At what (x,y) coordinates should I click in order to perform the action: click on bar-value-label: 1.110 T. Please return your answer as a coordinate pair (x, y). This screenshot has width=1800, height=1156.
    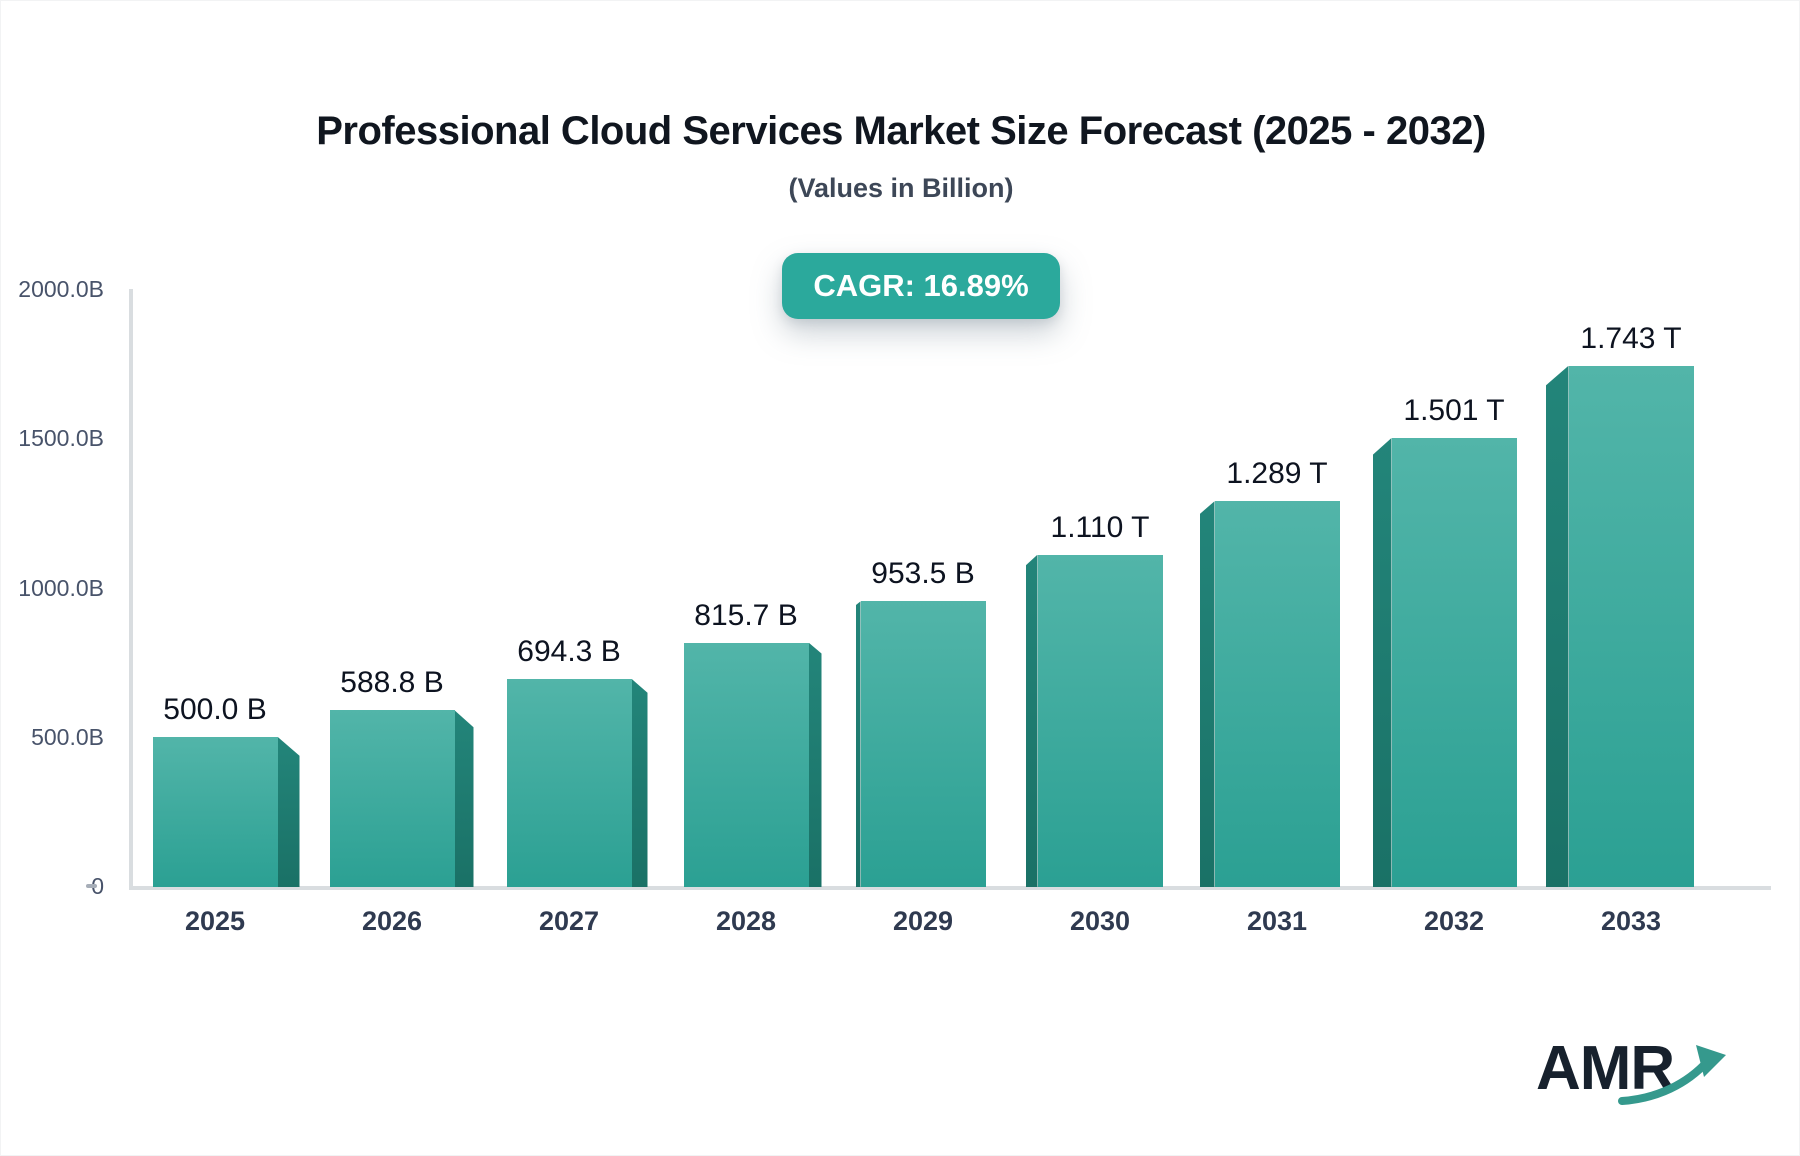
    Looking at the image, I should click on (1100, 527).